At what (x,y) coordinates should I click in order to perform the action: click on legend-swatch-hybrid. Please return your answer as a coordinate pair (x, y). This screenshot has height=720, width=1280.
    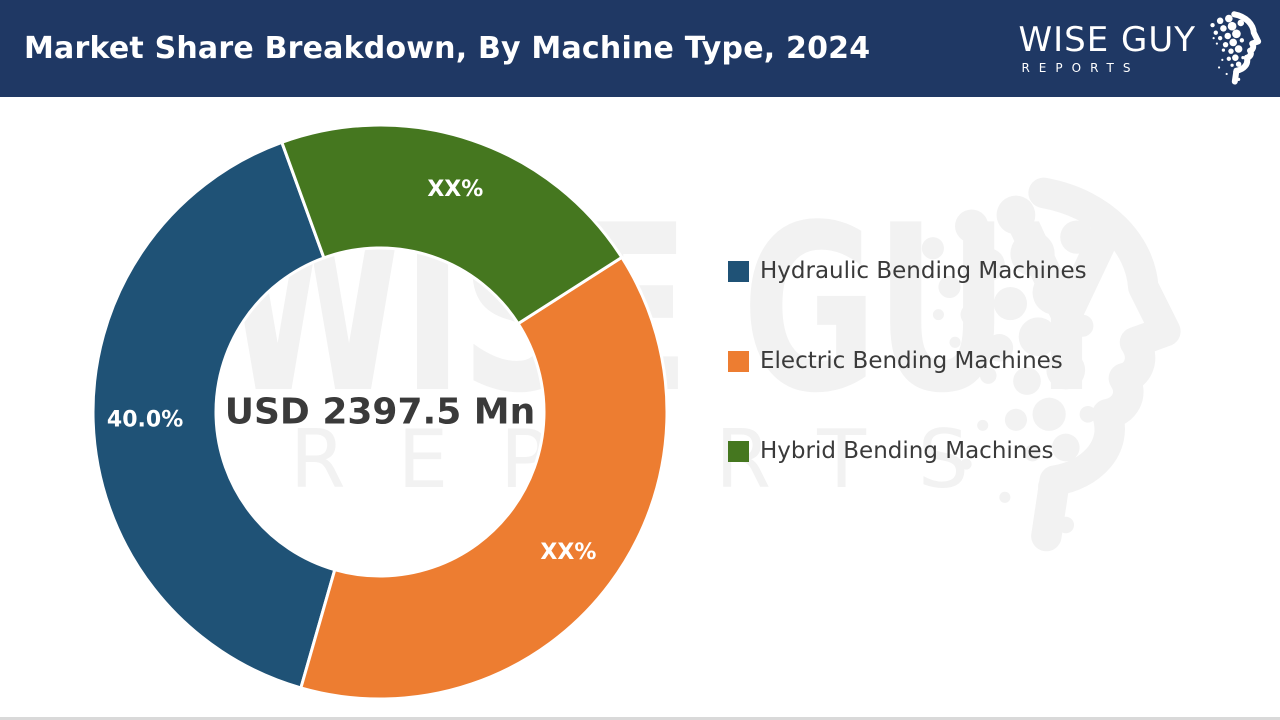
    Looking at the image, I should click on (738, 451).